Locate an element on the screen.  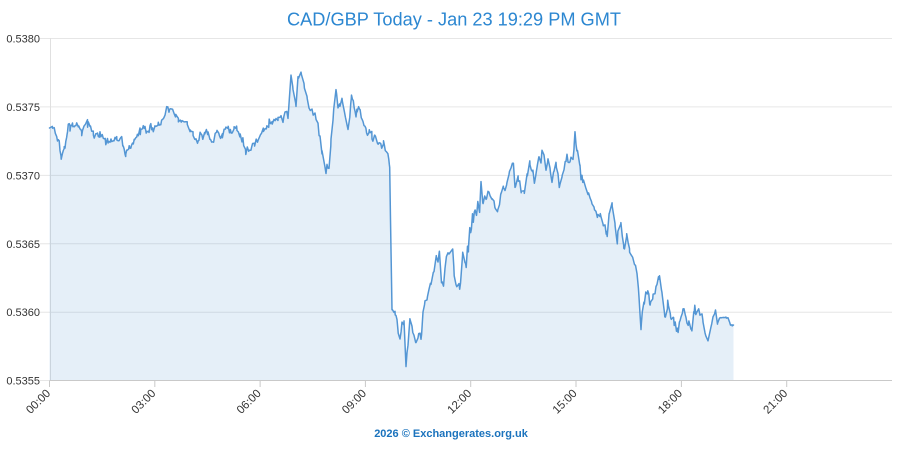
svg-text: 0.5375 is located at coordinates (23, 108).